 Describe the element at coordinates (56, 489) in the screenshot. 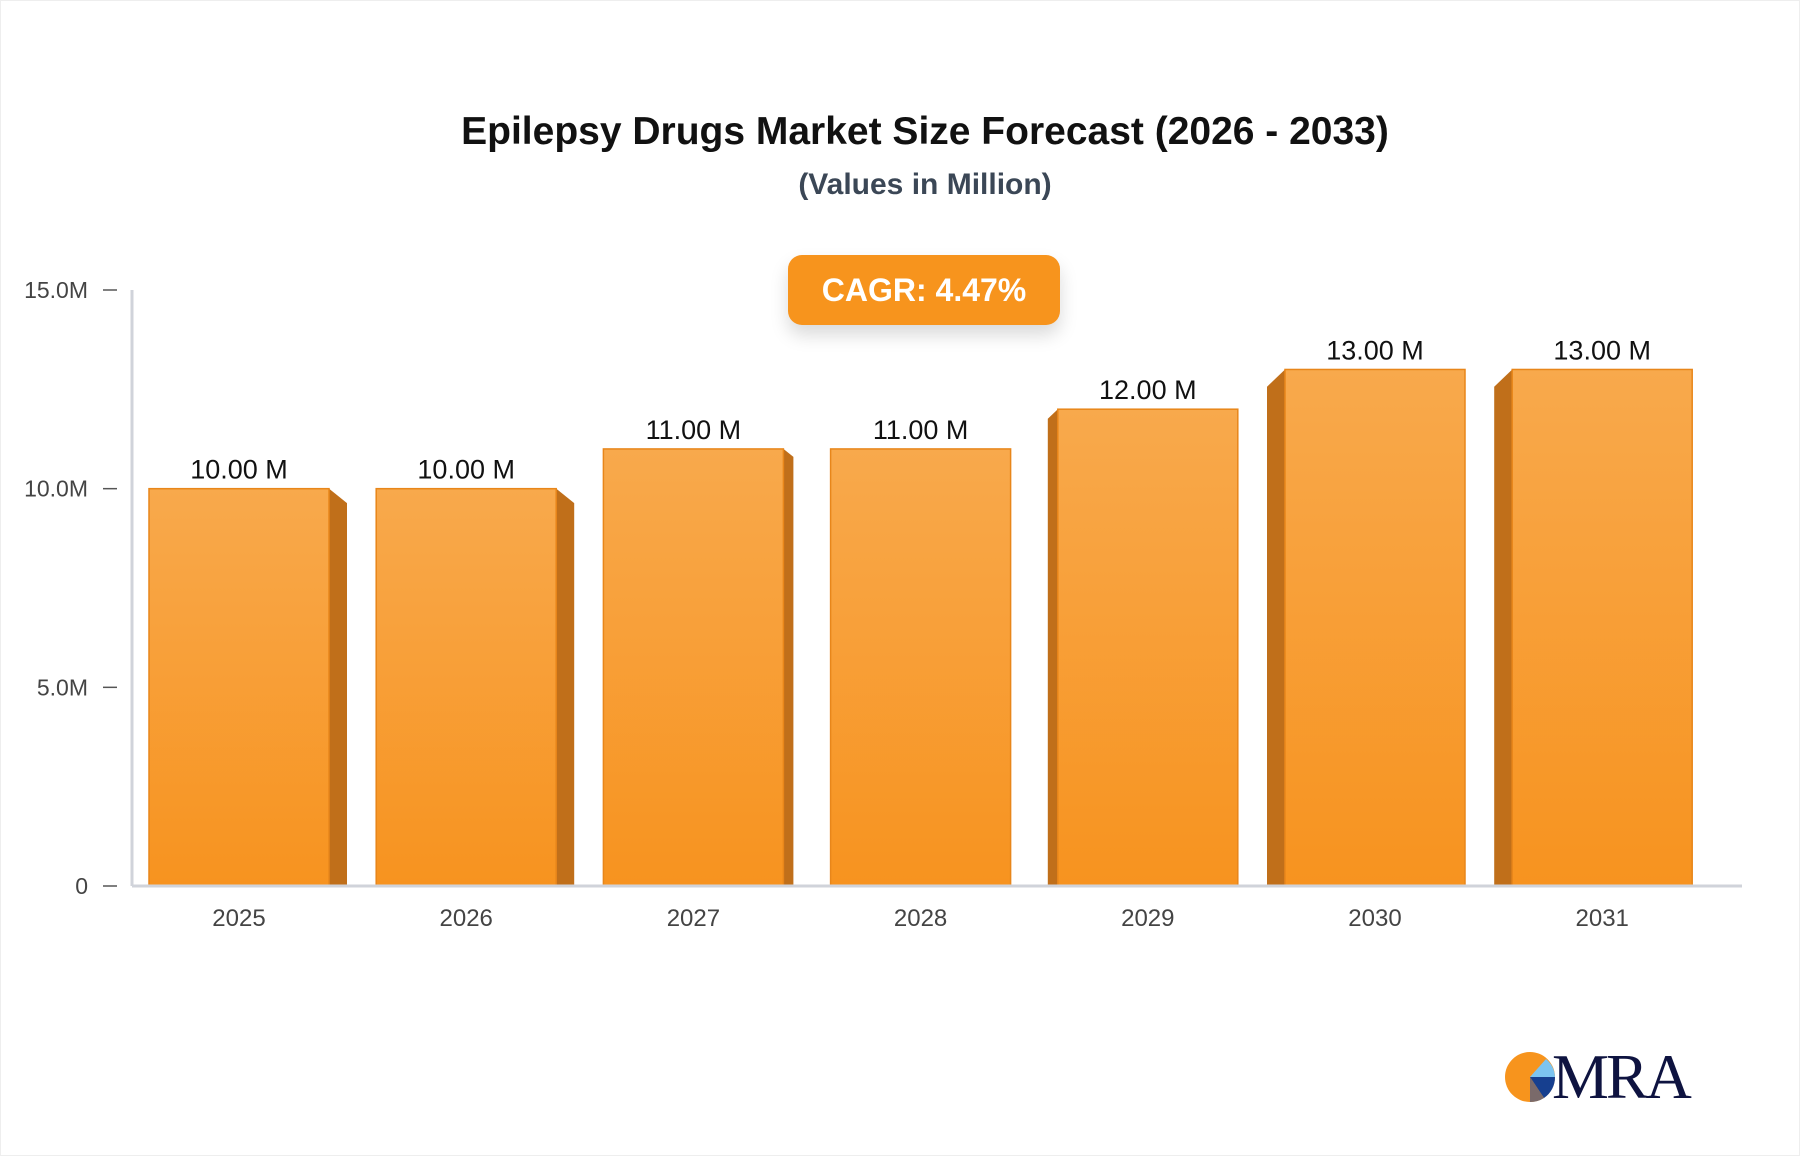

I see `y-tick-label: 10.0M` at that location.